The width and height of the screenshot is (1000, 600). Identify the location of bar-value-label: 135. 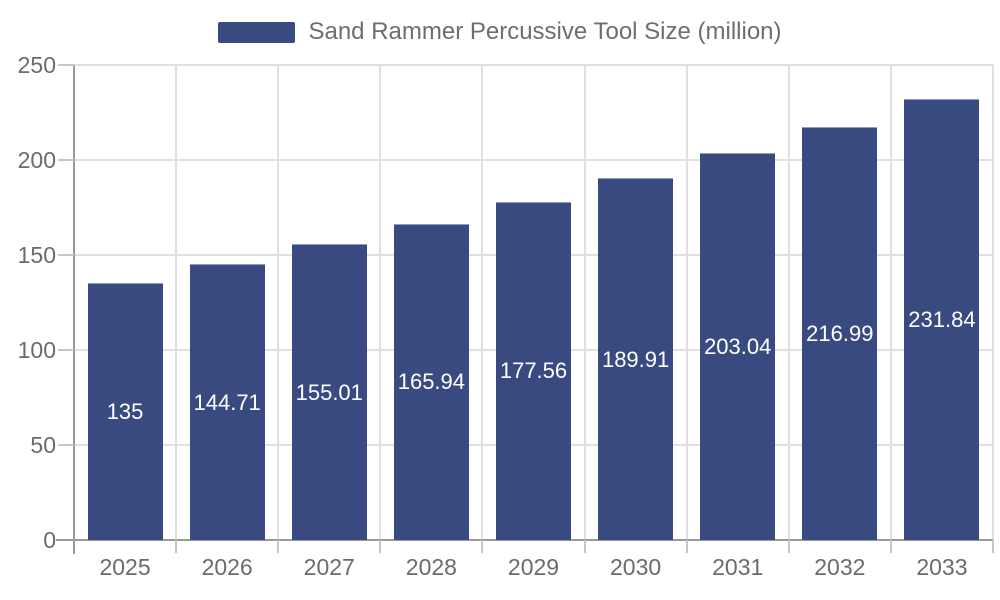
(125, 411).